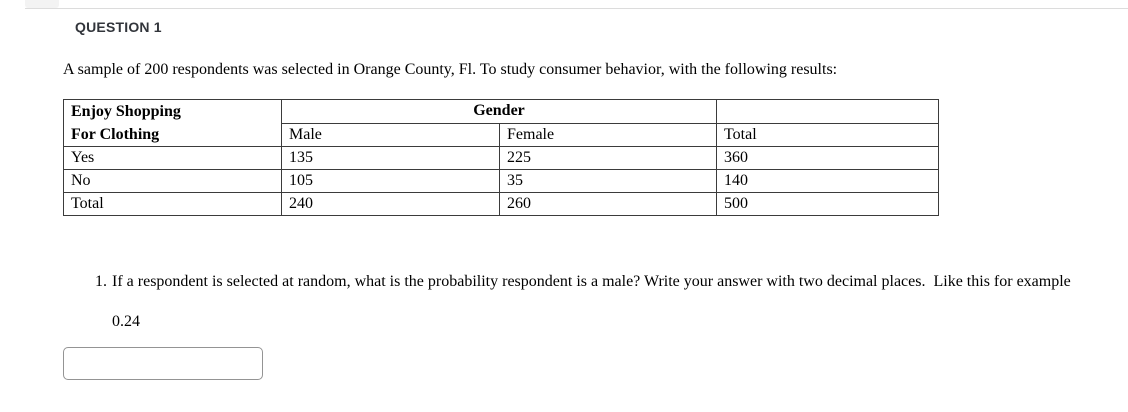 The height and width of the screenshot is (412, 1128). What do you see at coordinates (115, 134) in the screenshot?
I see `corner-label-line2: For Clothing` at bounding box center [115, 134].